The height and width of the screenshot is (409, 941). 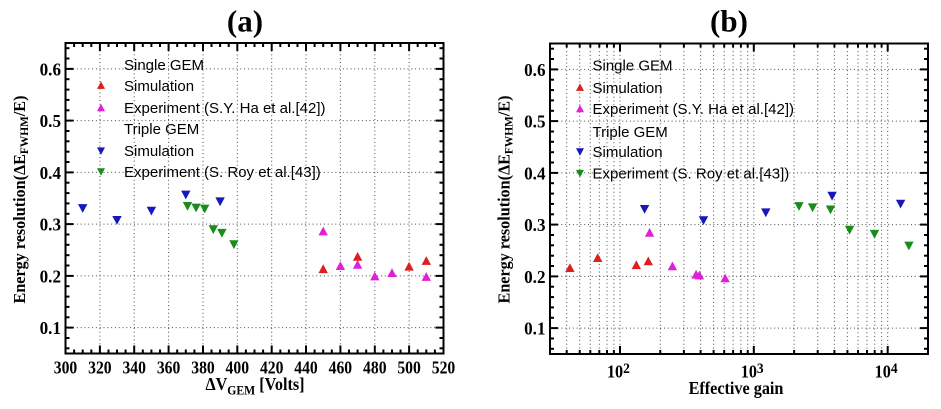 What do you see at coordinates (271, 367) in the screenshot?
I see `svg-text: 420` at bounding box center [271, 367].